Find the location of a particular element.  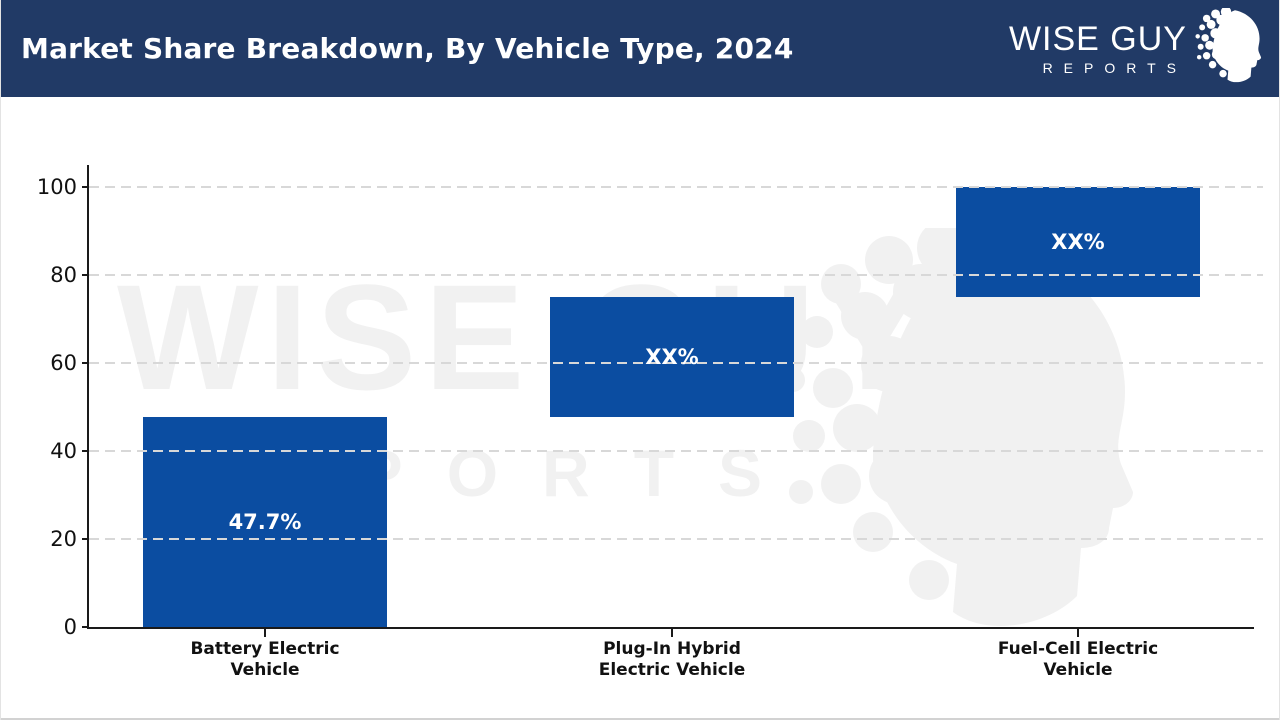

bar-plug-in-hybrid-electric-vehicle is located at coordinates (672, 357).